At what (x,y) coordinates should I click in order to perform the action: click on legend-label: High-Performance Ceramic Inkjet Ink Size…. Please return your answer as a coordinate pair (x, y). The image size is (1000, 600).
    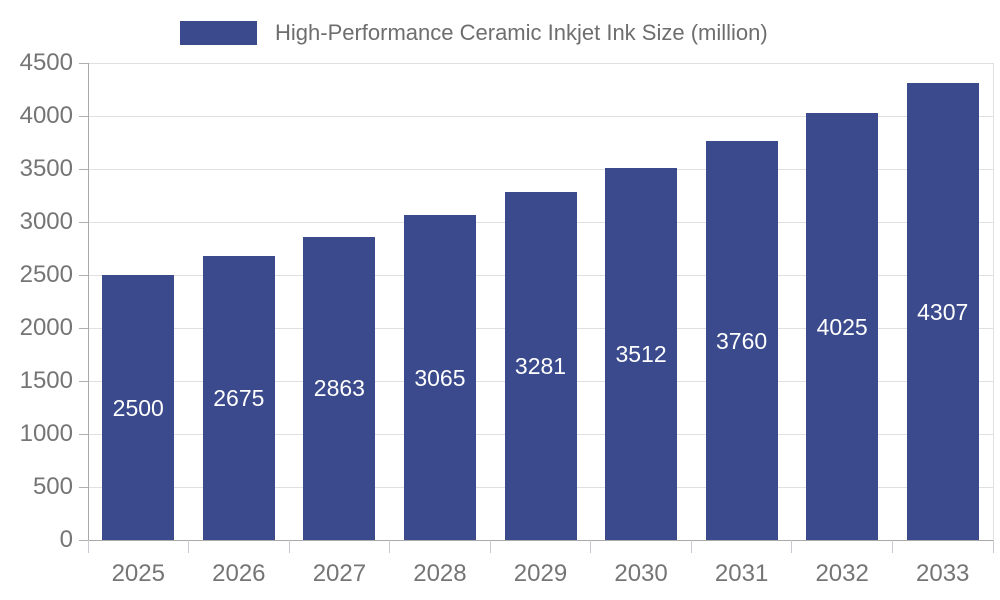
    Looking at the image, I should click on (521, 32).